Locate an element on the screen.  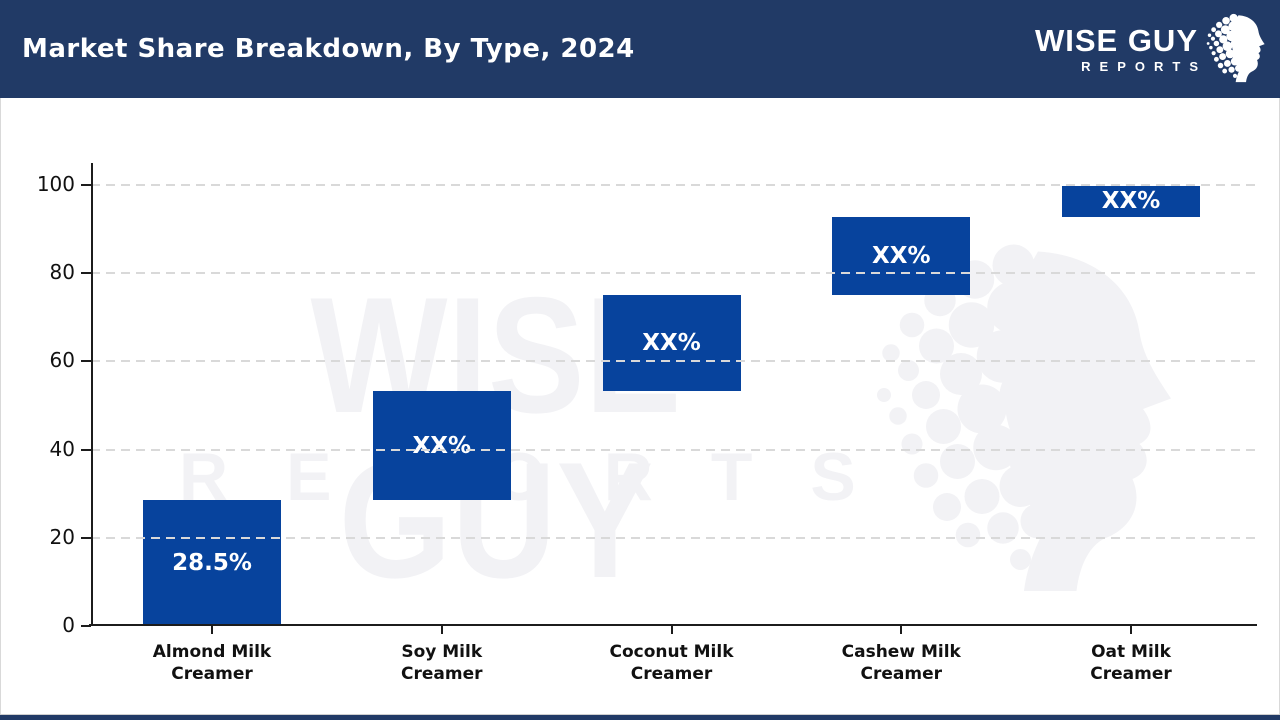
category-label-cashew-milk-creamer: Cashew Milk Creamer is located at coordinates (901, 663).